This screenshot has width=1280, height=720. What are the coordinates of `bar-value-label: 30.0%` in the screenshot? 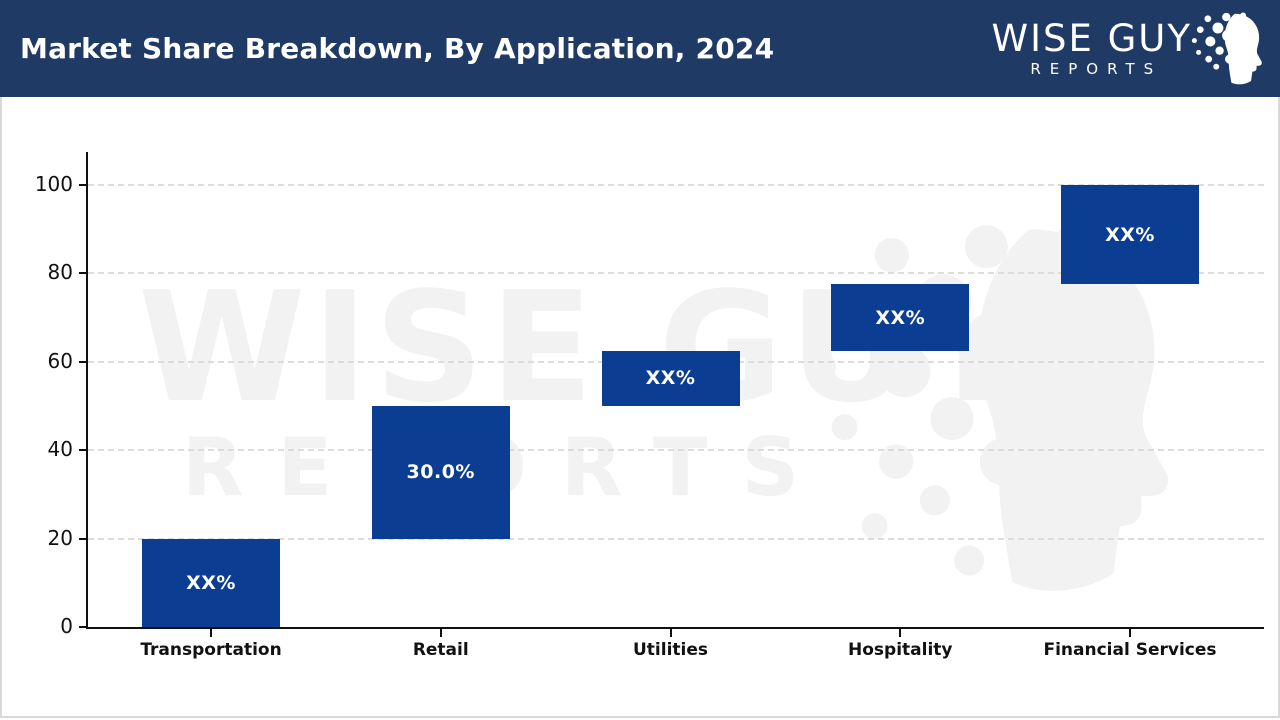 It's located at (440, 472).